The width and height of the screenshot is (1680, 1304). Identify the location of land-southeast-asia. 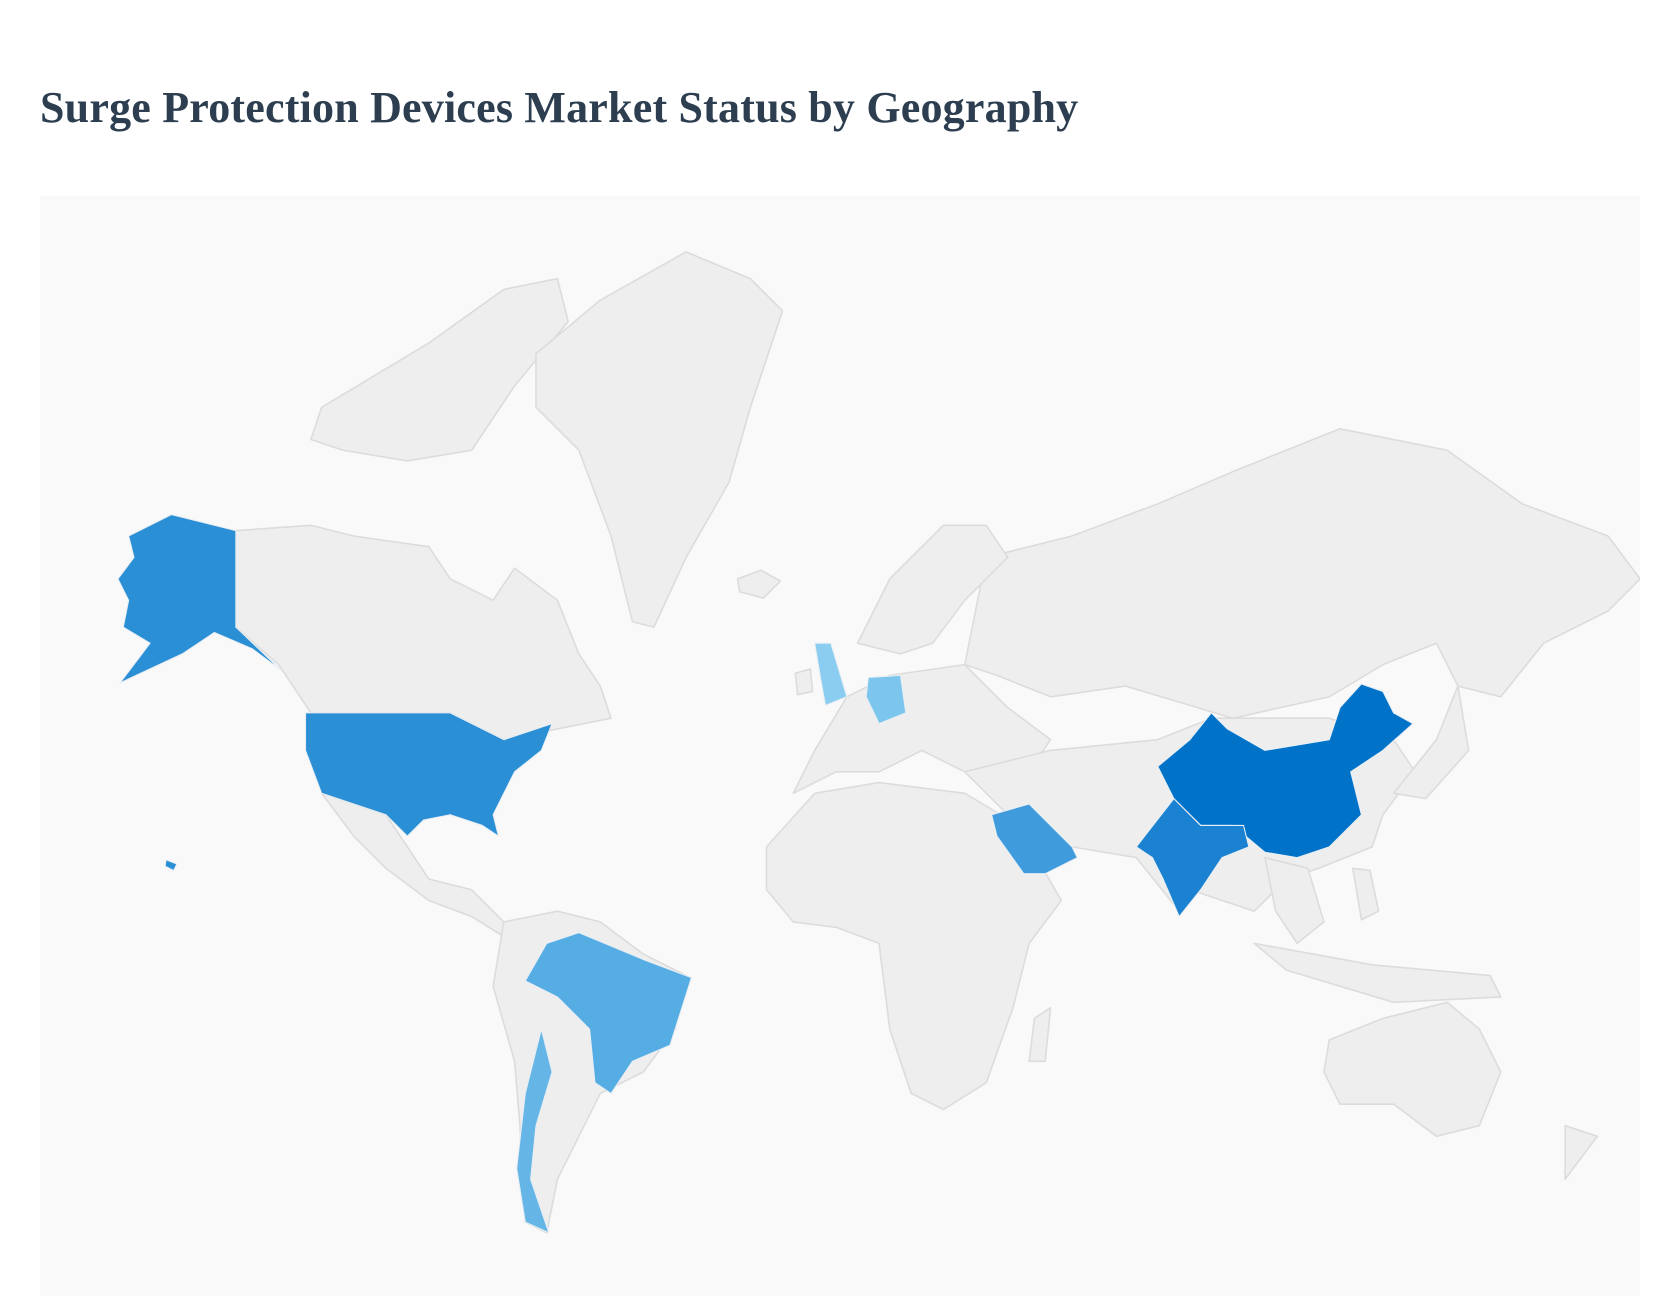
(1294, 900).